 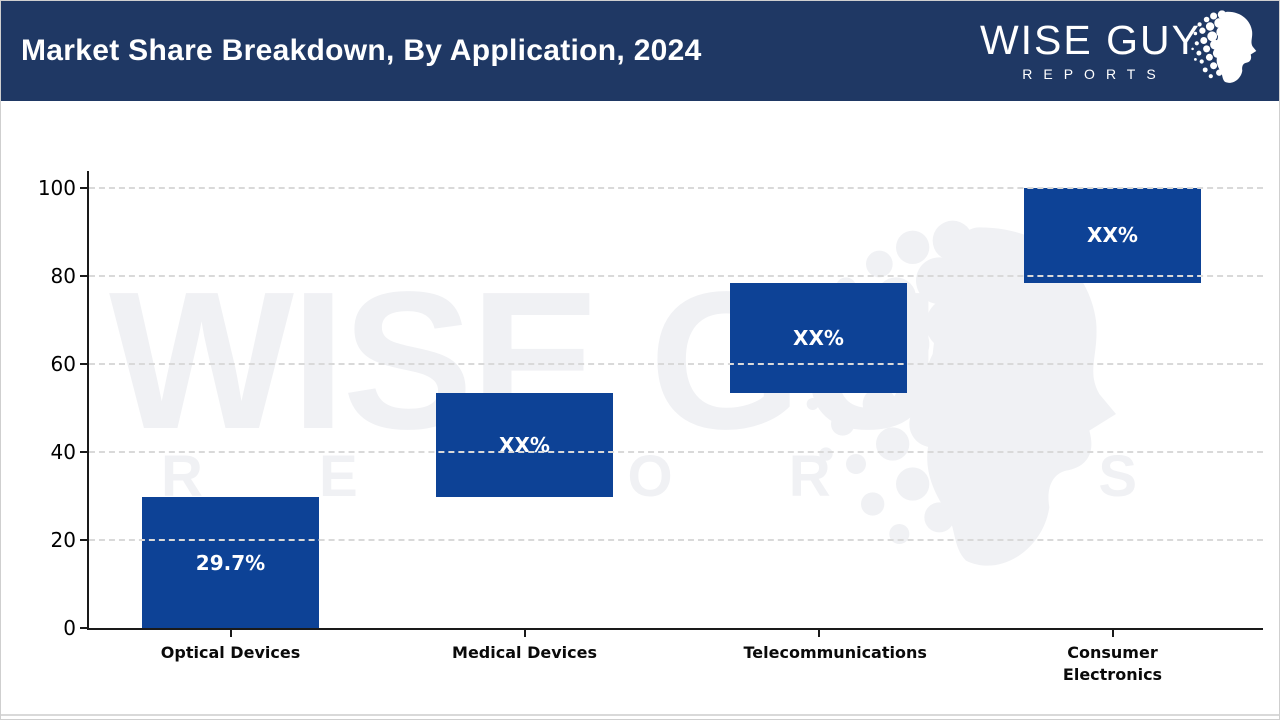 What do you see at coordinates (63, 364) in the screenshot?
I see `y-axis-tick-label: 60` at bounding box center [63, 364].